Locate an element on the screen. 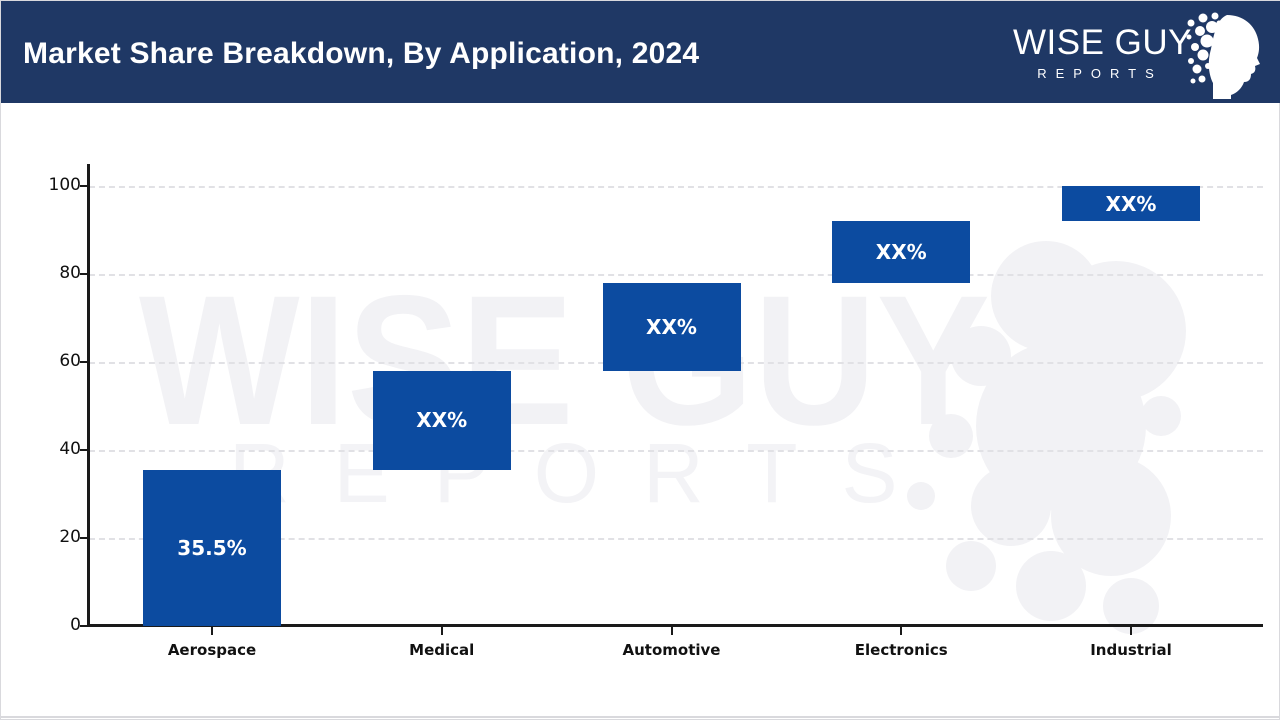  y-tick-label-100: 100 is located at coordinates (64, 185).